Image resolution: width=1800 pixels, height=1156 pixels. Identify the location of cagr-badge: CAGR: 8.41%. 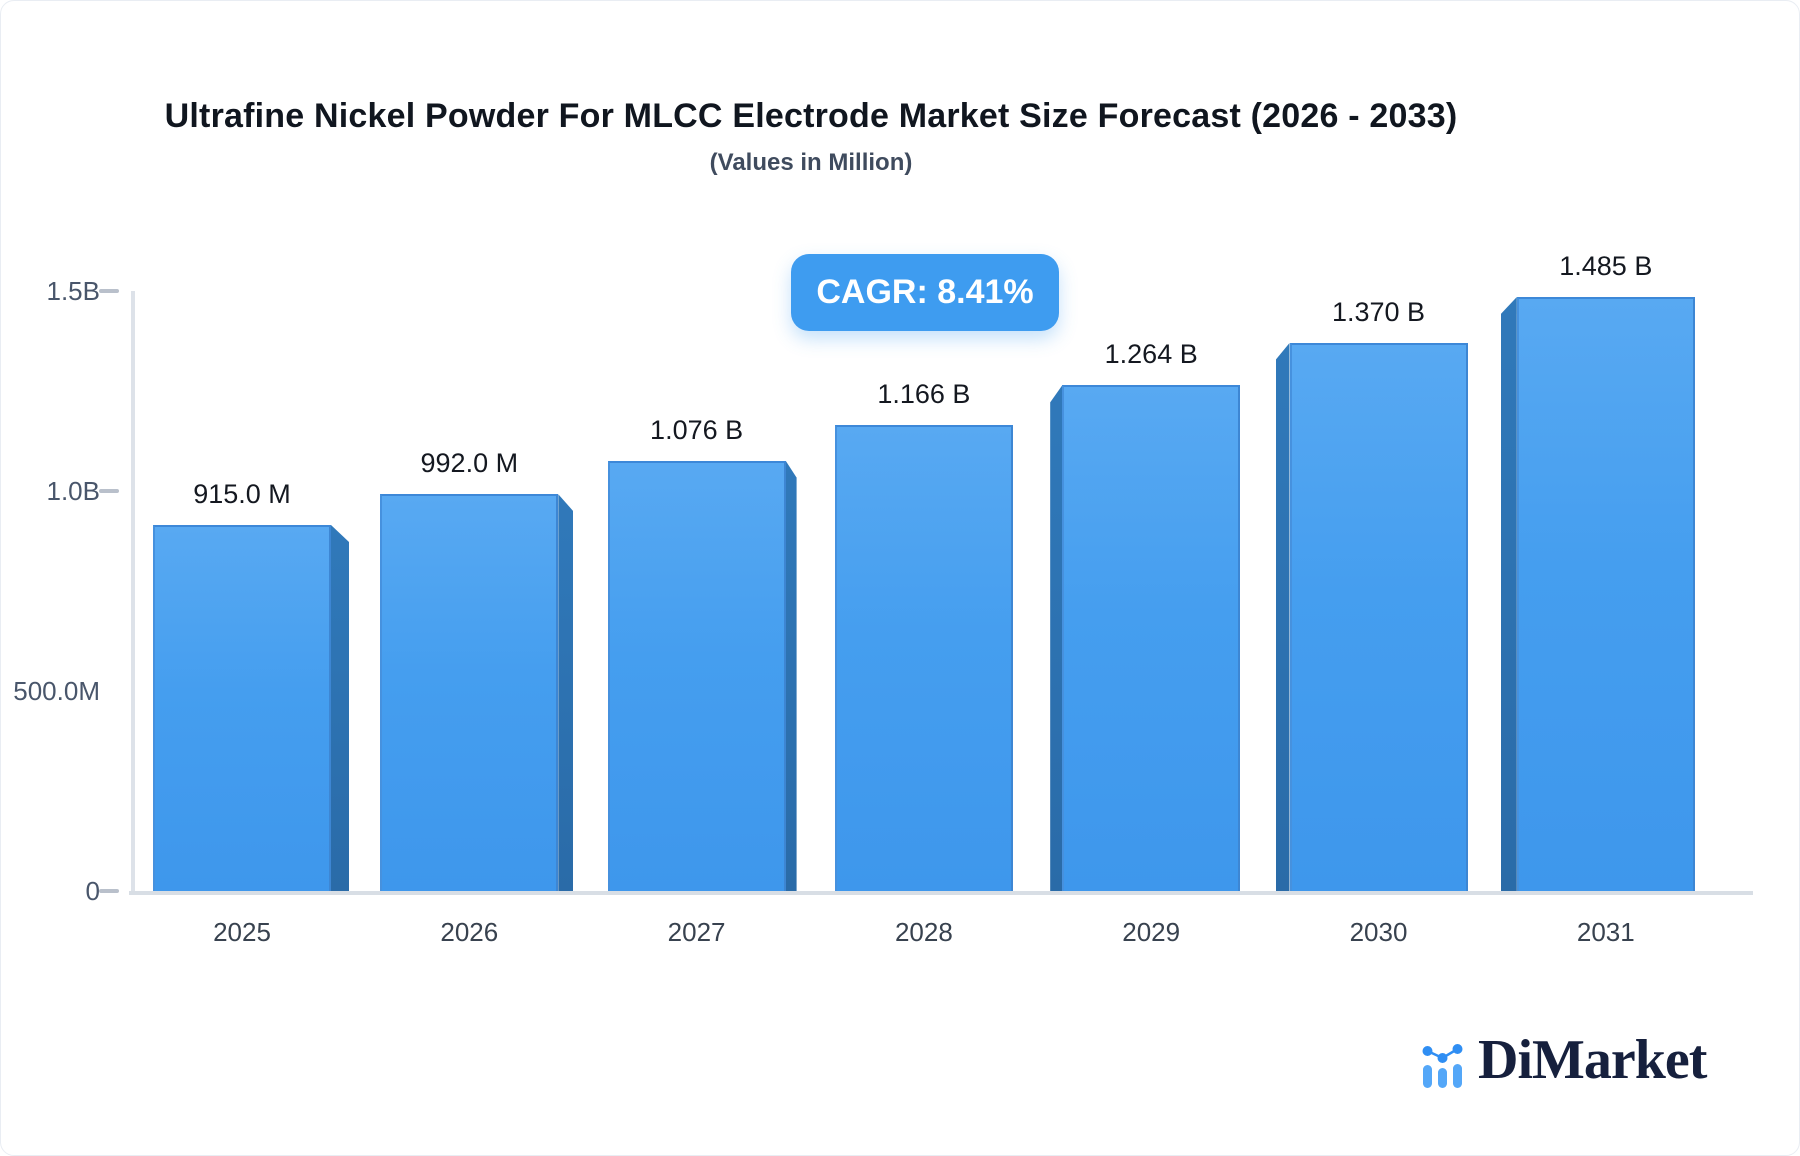
(925, 292).